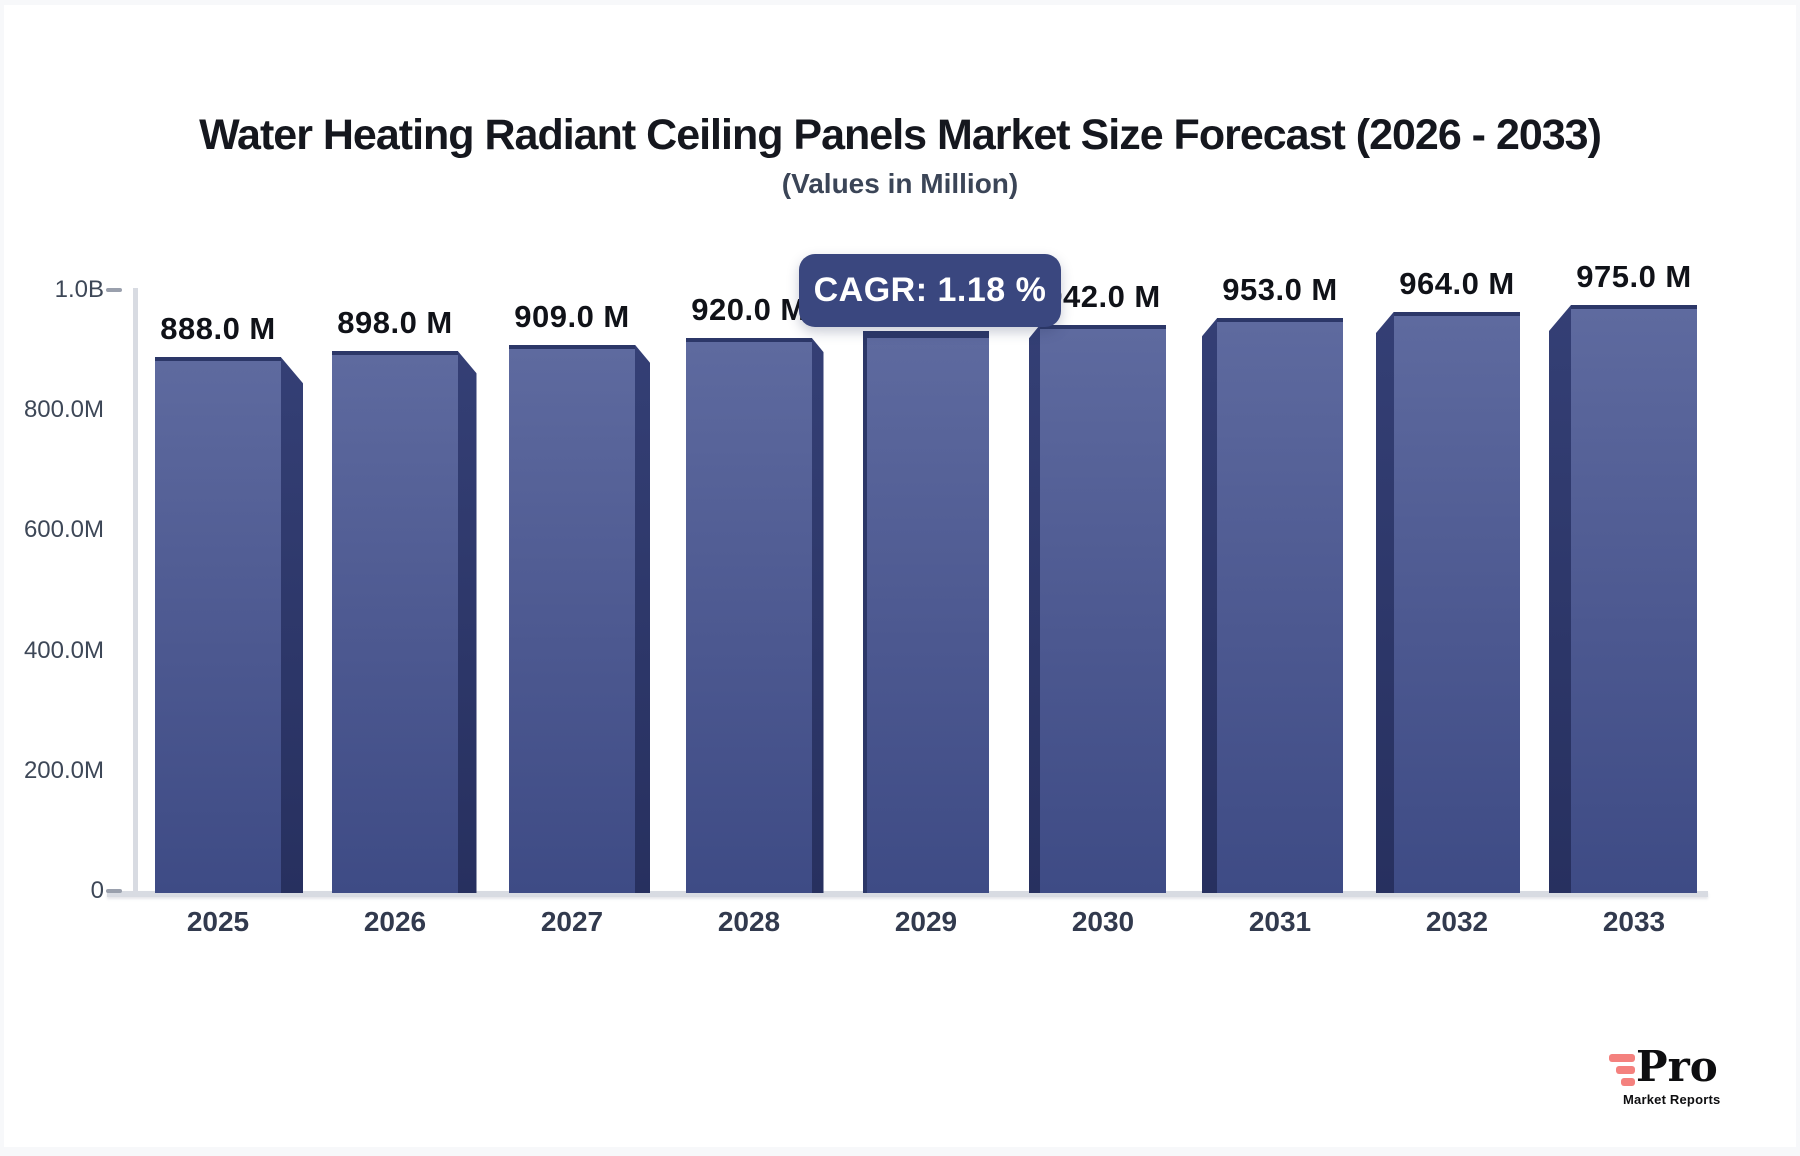 This screenshot has width=1800, height=1156. I want to click on bar-side-2026, so click(467, 622).